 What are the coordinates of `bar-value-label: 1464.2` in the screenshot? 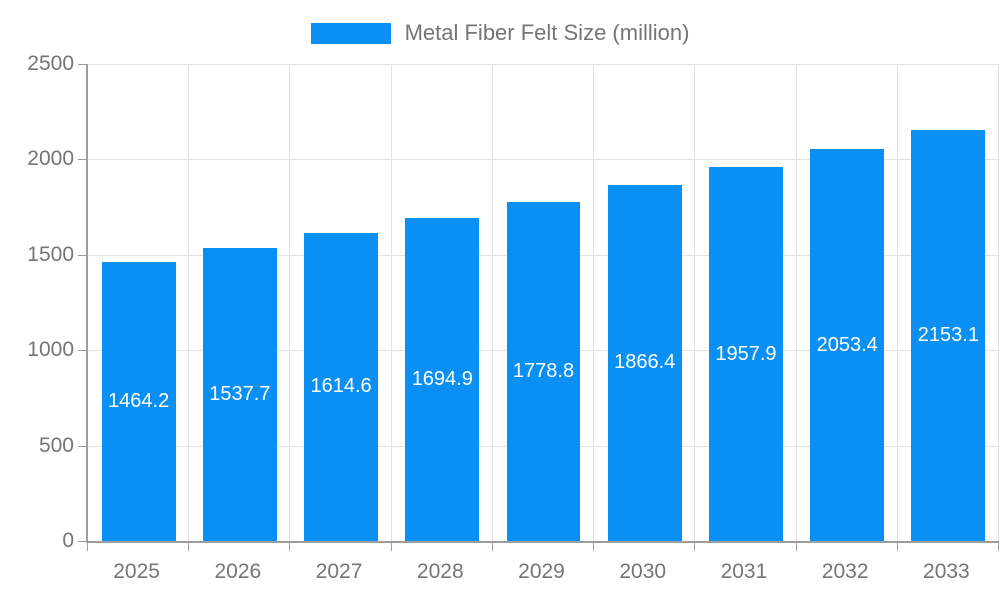 It's located at (139, 400).